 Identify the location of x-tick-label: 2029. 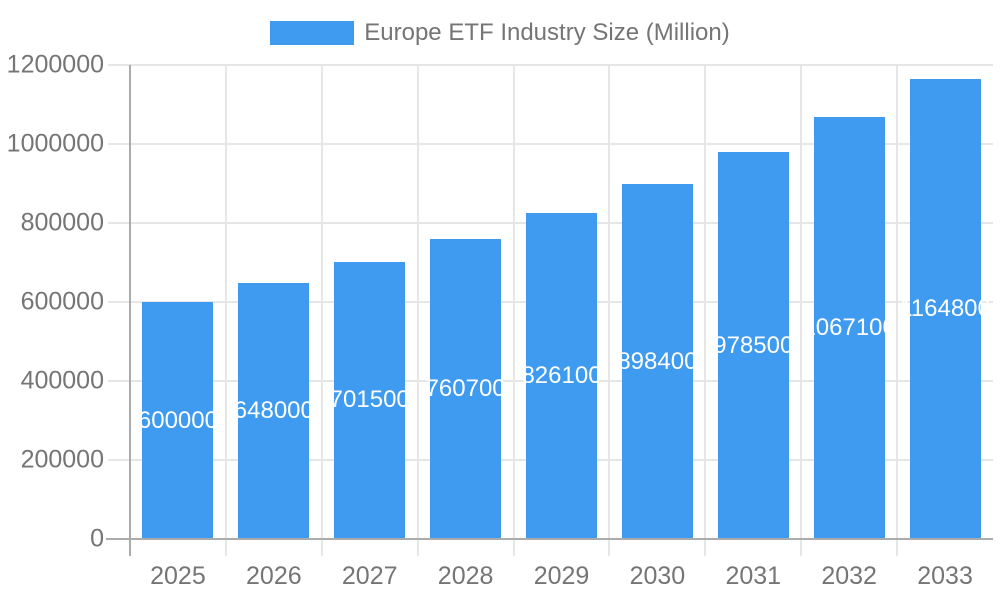
(561, 576).